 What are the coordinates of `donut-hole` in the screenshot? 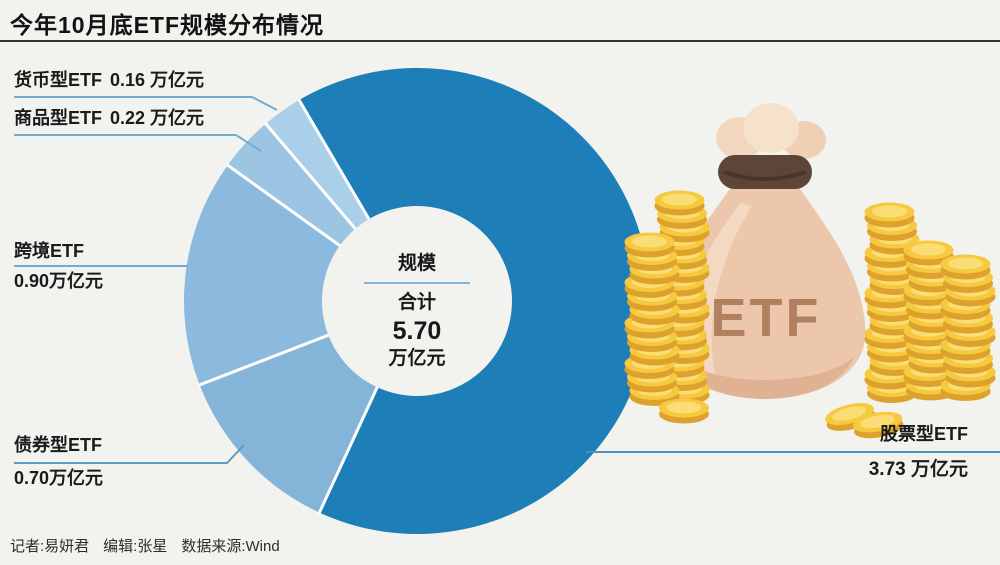 It's located at (417, 301).